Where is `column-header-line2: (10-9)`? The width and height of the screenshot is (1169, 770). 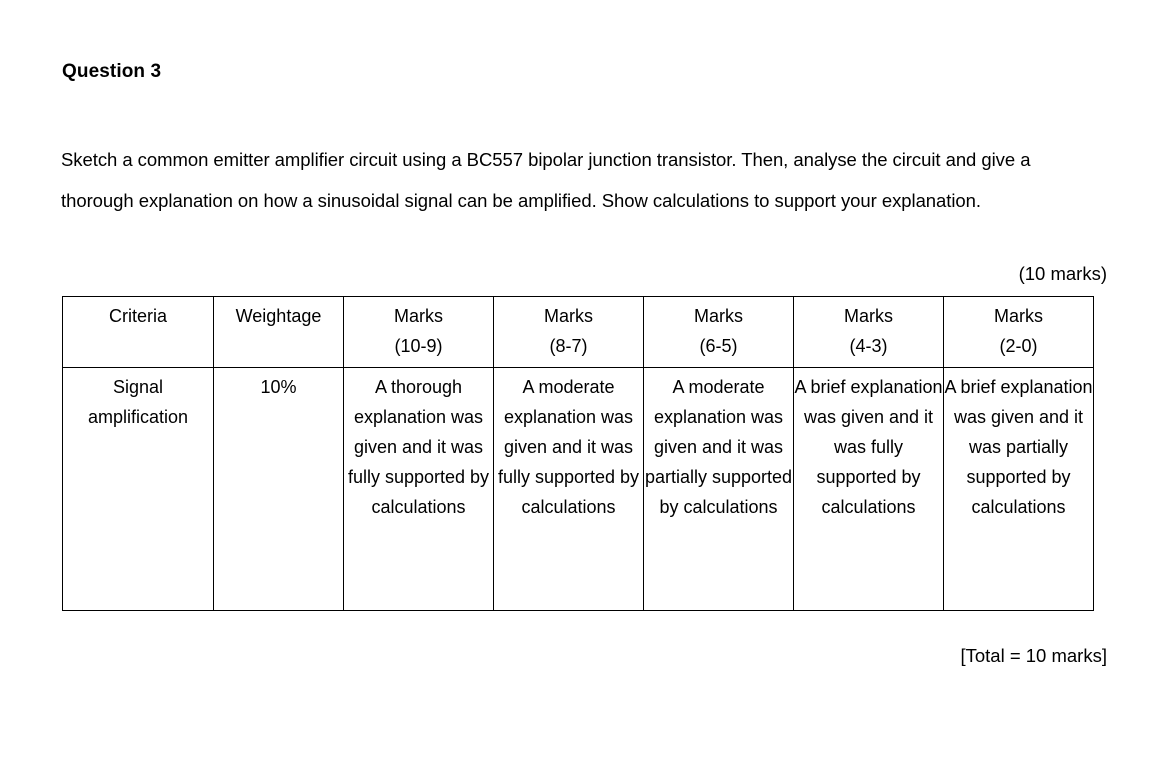
column-header-line2: (10-9) is located at coordinates (418, 346).